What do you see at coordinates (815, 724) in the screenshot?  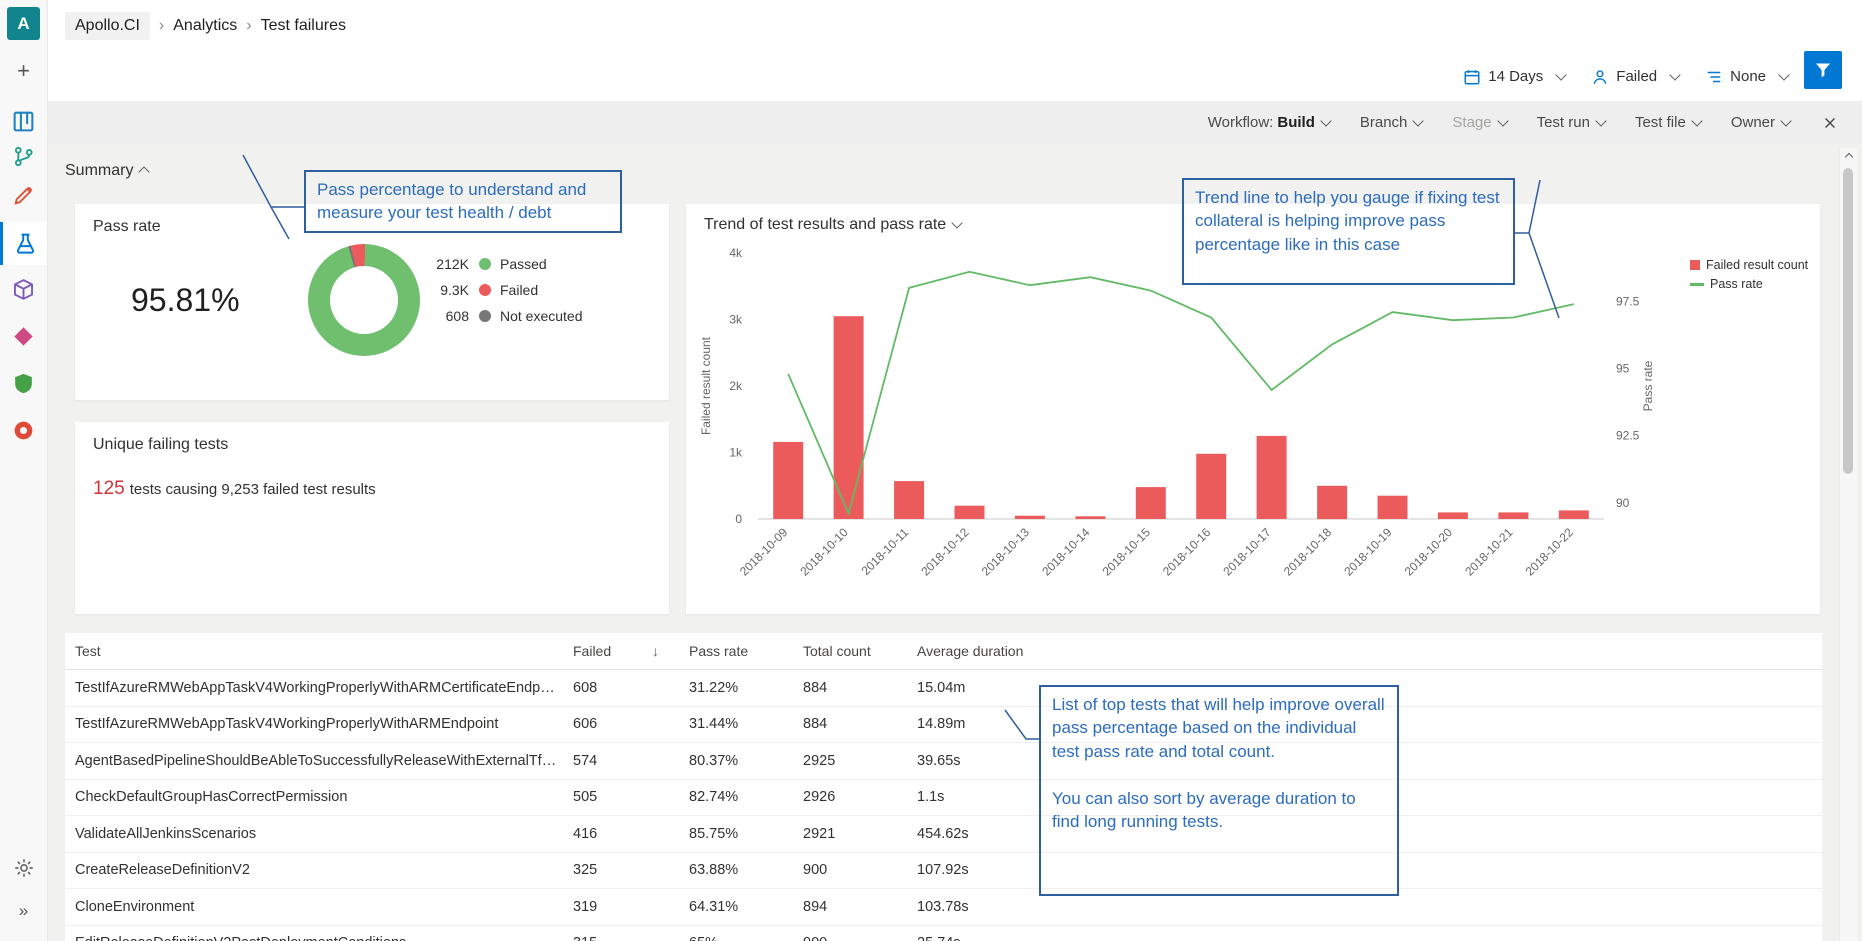 I see `value-cell: 884` at bounding box center [815, 724].